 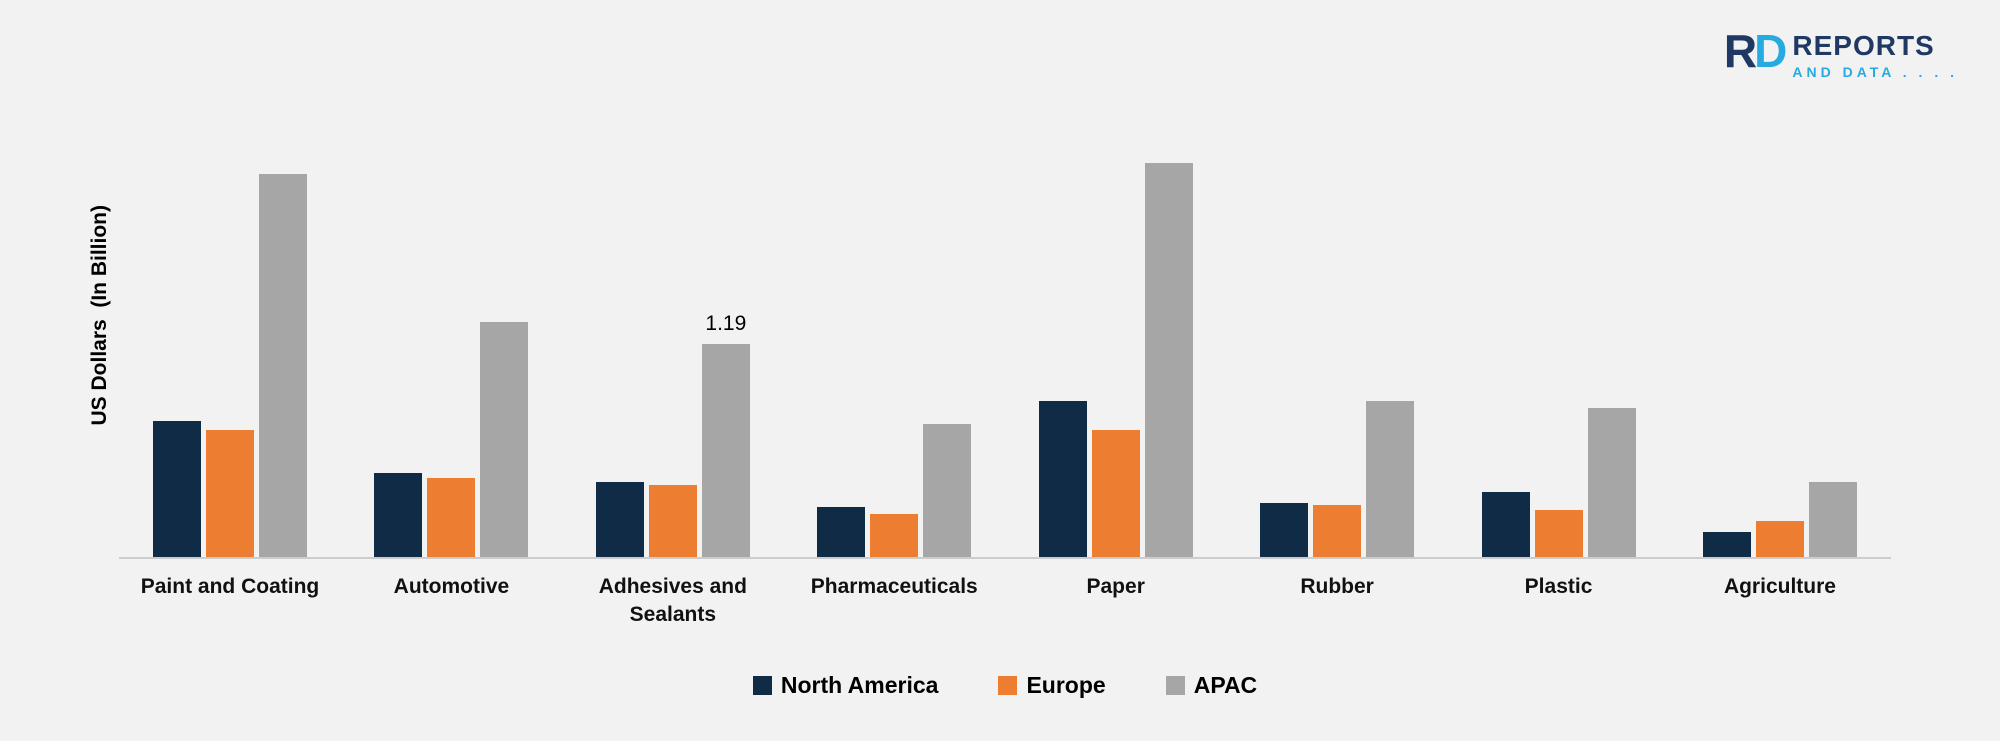 I want to click on bar-europe-automotive, so click(x=451, y=517).